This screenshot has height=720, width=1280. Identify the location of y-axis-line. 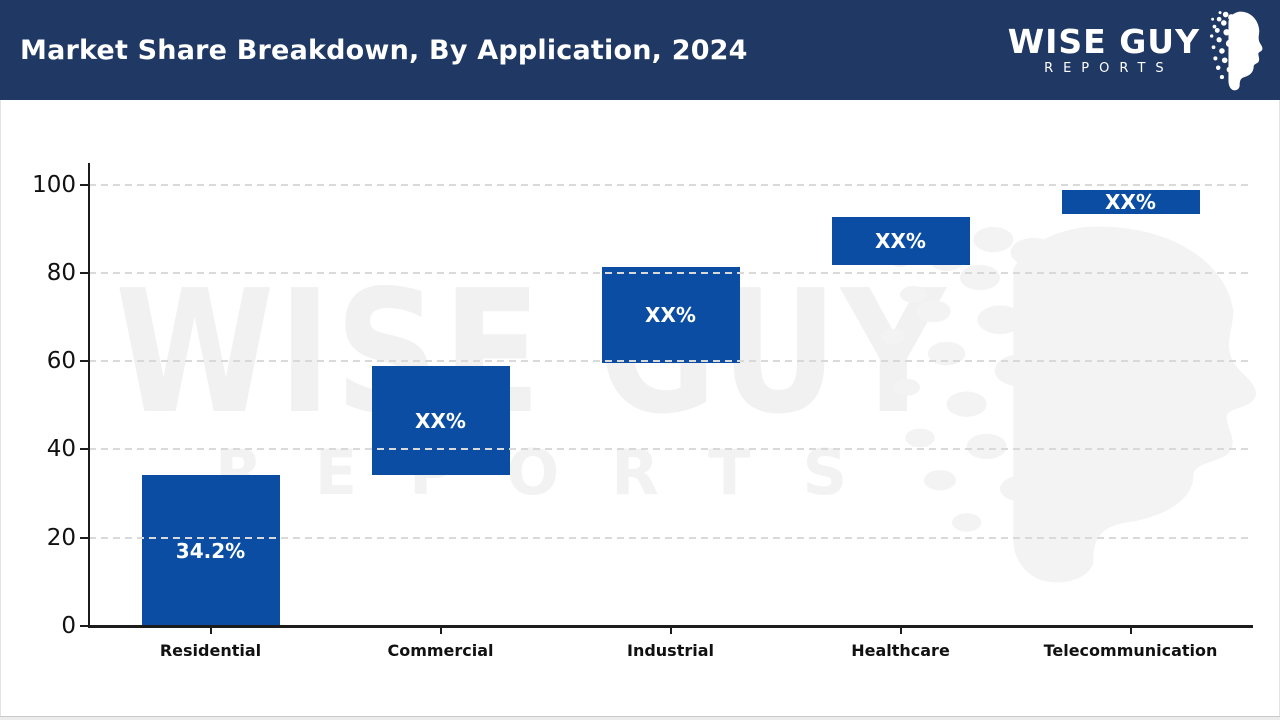
(88, 395).